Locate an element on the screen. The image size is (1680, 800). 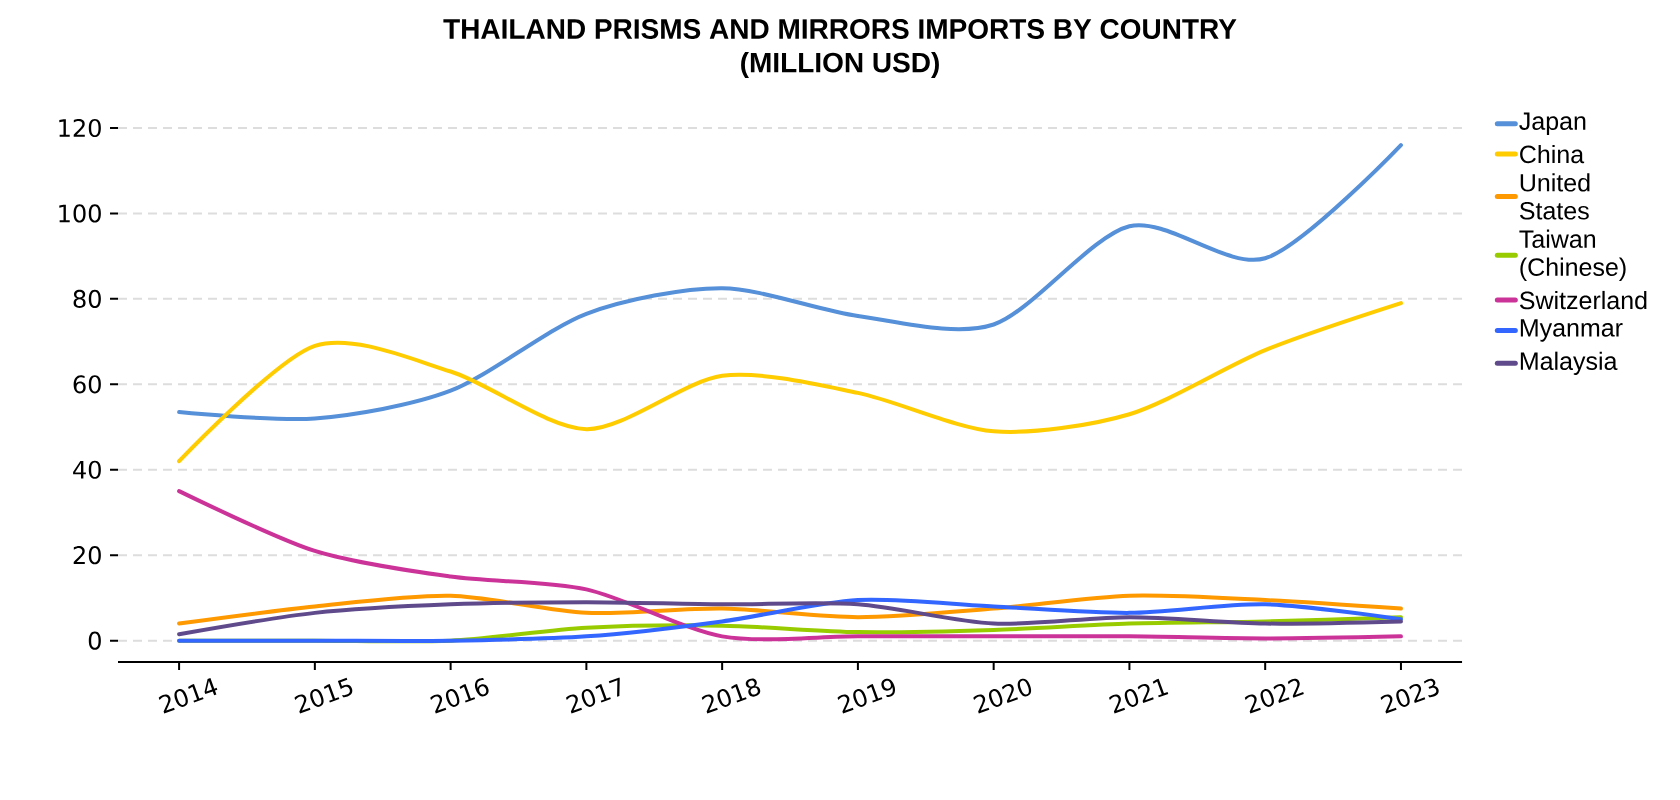
y-tick-label: 60 is located at coordinates (87, 384).